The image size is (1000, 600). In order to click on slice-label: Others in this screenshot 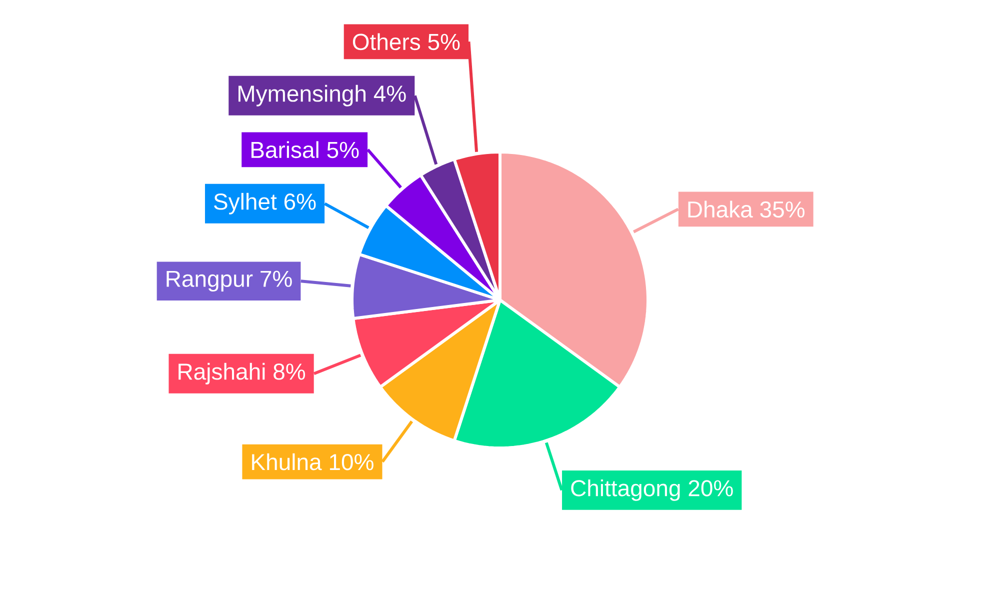, I will do `click(386, 41)`.